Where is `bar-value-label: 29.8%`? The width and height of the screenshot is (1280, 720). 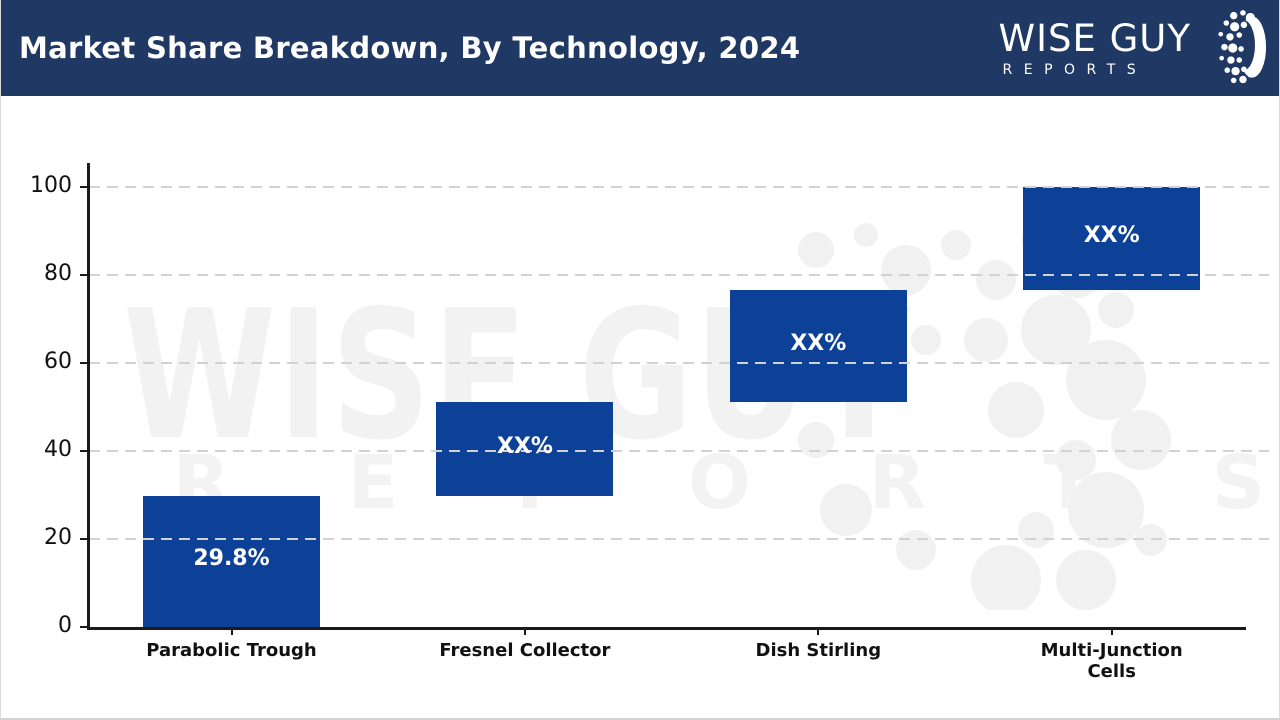 bar-value-label: 29.8% is located at coordinates (231, 559).